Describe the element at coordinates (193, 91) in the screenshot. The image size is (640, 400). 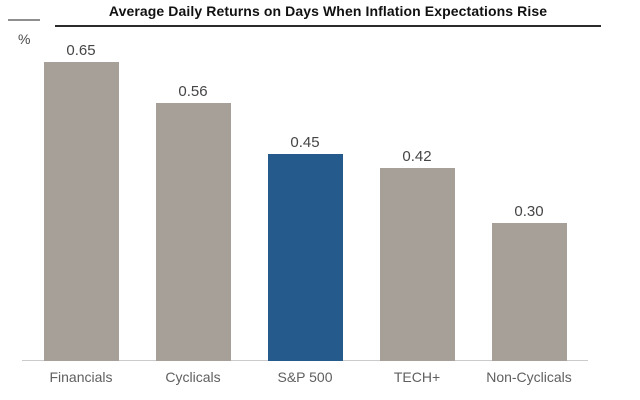
I see `bar-value-label: 0.56` at that location.